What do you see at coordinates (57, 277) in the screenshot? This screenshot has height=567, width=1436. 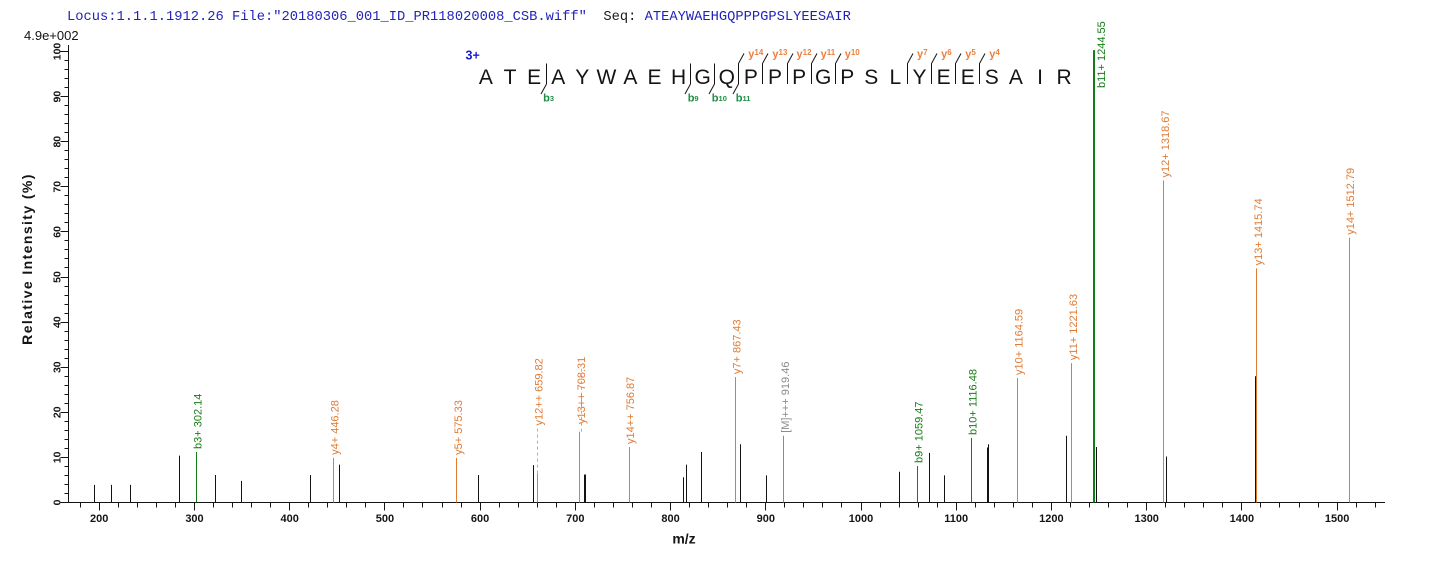 I see `svg-text: 50` at bounding box center [57, 277].